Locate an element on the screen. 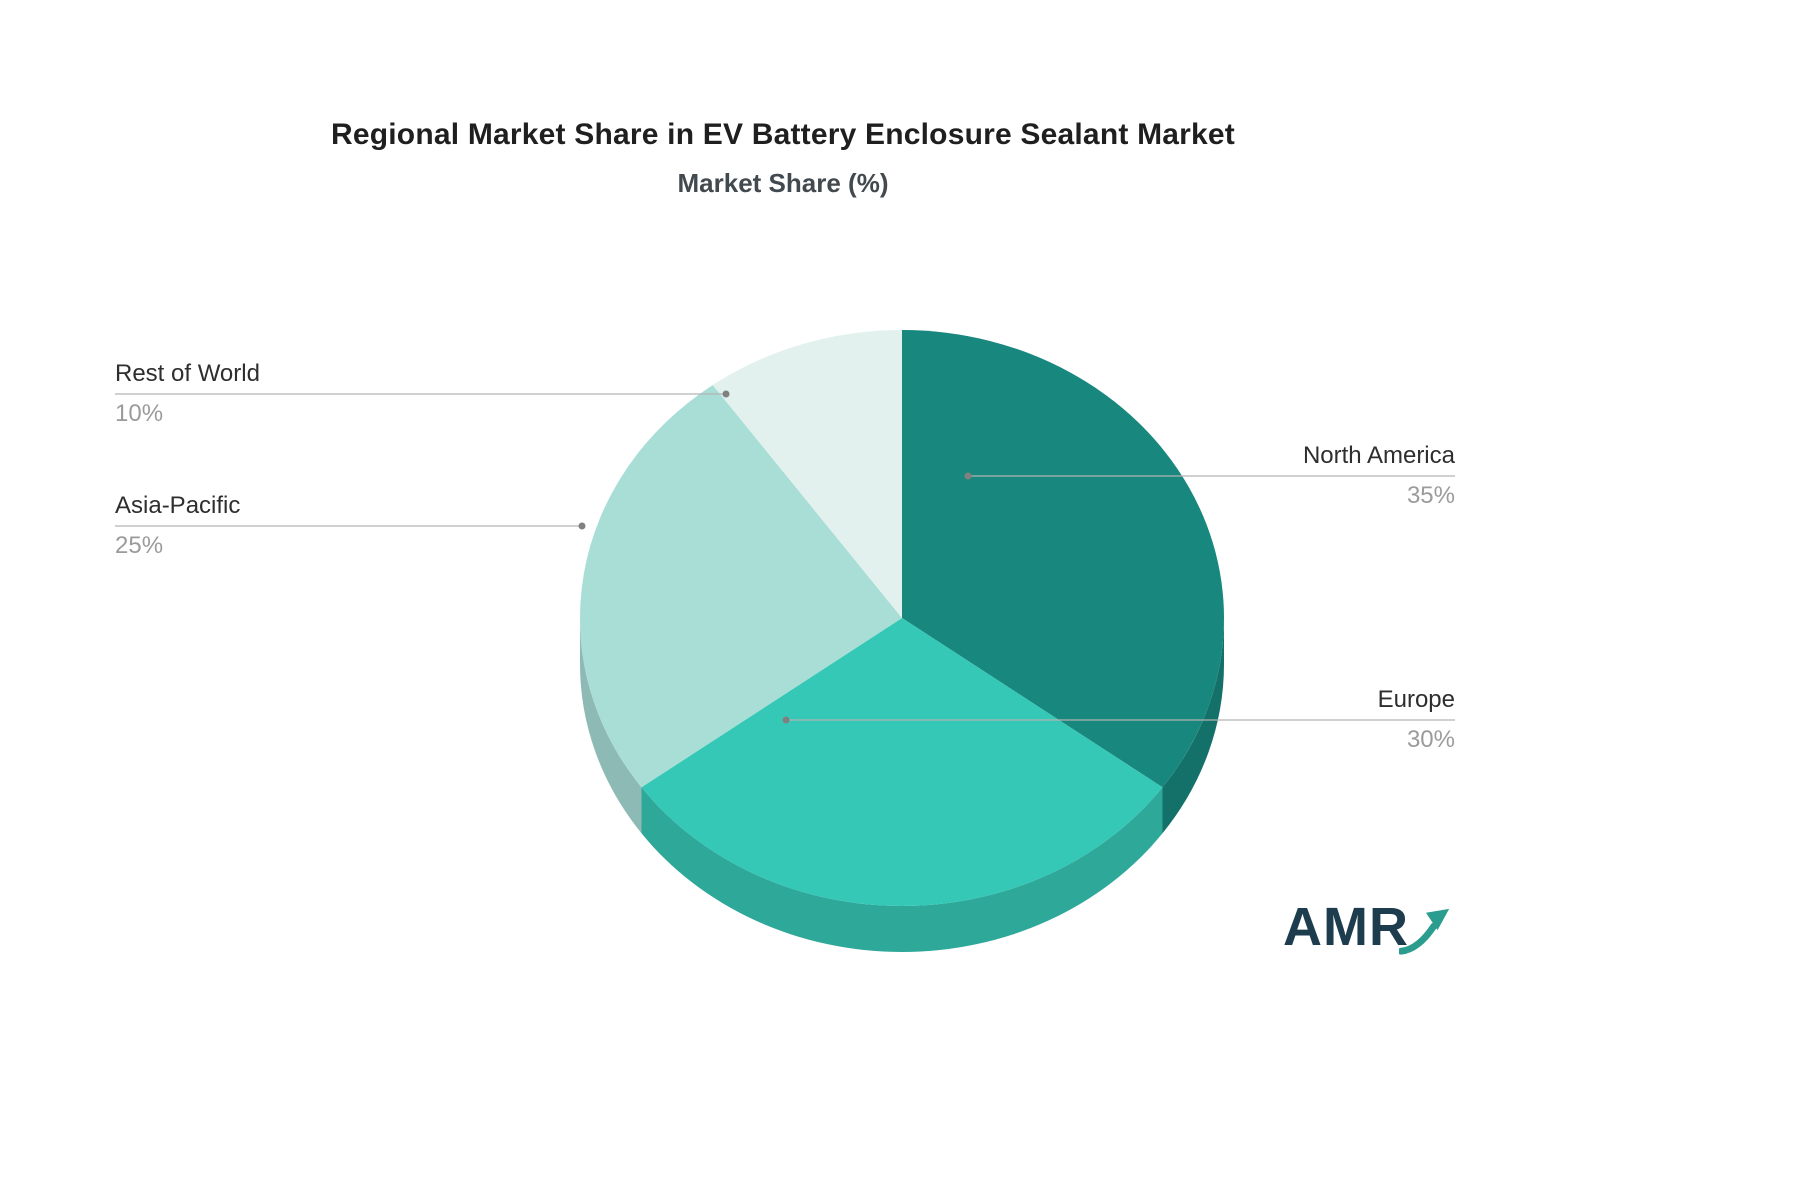  logo-arrow-icon is located at coordinates (1424, 931).